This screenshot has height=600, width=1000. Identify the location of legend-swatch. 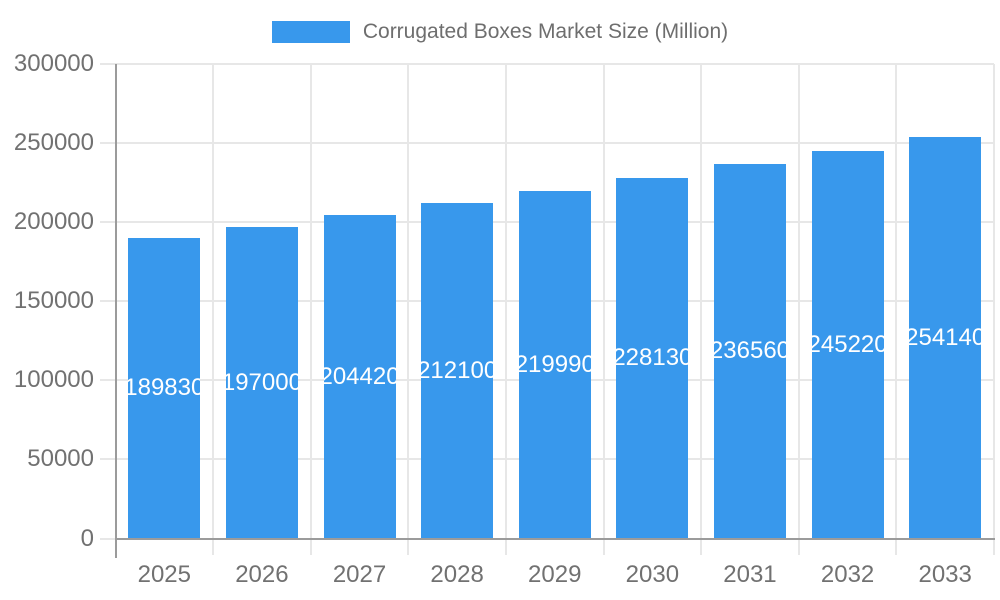
(310, 32).